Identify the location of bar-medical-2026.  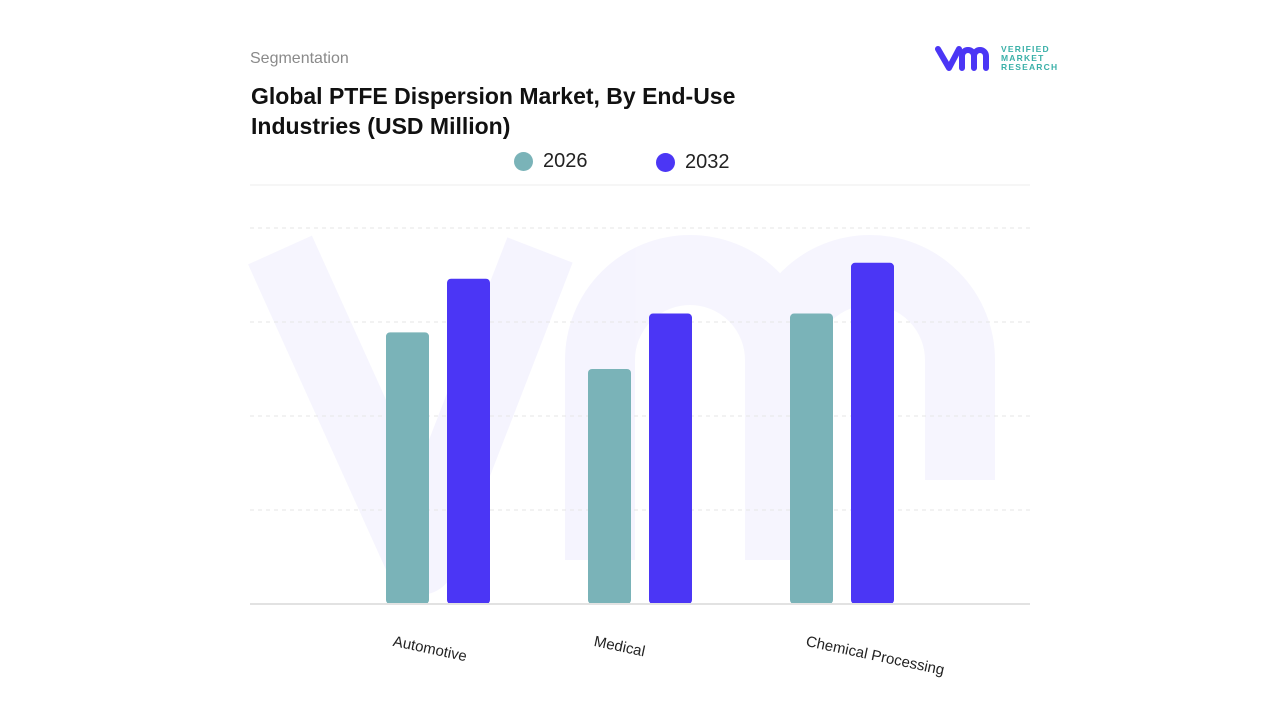
(609, 486).